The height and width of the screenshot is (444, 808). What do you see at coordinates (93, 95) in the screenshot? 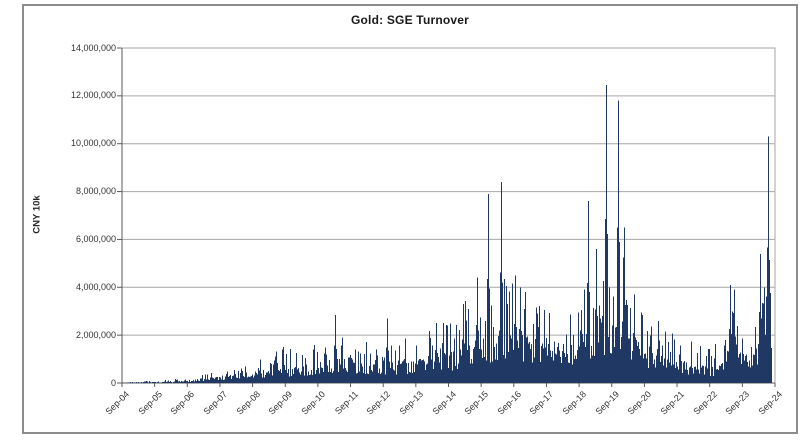
I see `y-tick-label: 12,000,000` at bounding box center [93, 95].